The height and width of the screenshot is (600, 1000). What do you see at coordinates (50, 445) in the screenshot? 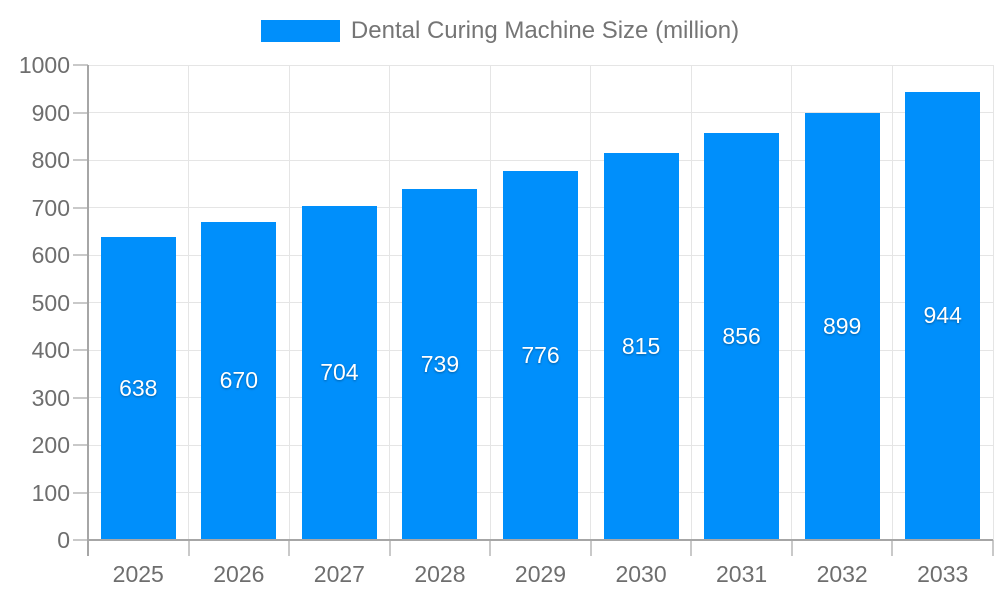
I see `y-axis-tick-label: 200` at bounding box center [50, 445].